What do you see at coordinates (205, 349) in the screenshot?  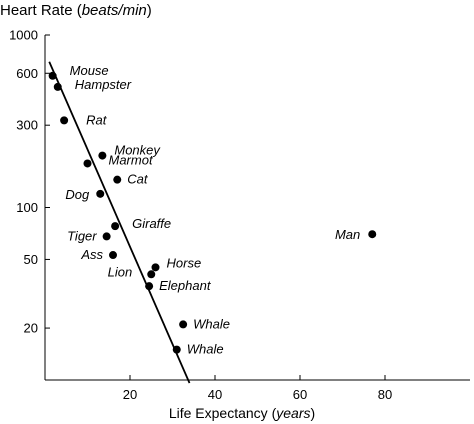 I see `point-label-whale-14: Whale` at bounding box center [205, 349].